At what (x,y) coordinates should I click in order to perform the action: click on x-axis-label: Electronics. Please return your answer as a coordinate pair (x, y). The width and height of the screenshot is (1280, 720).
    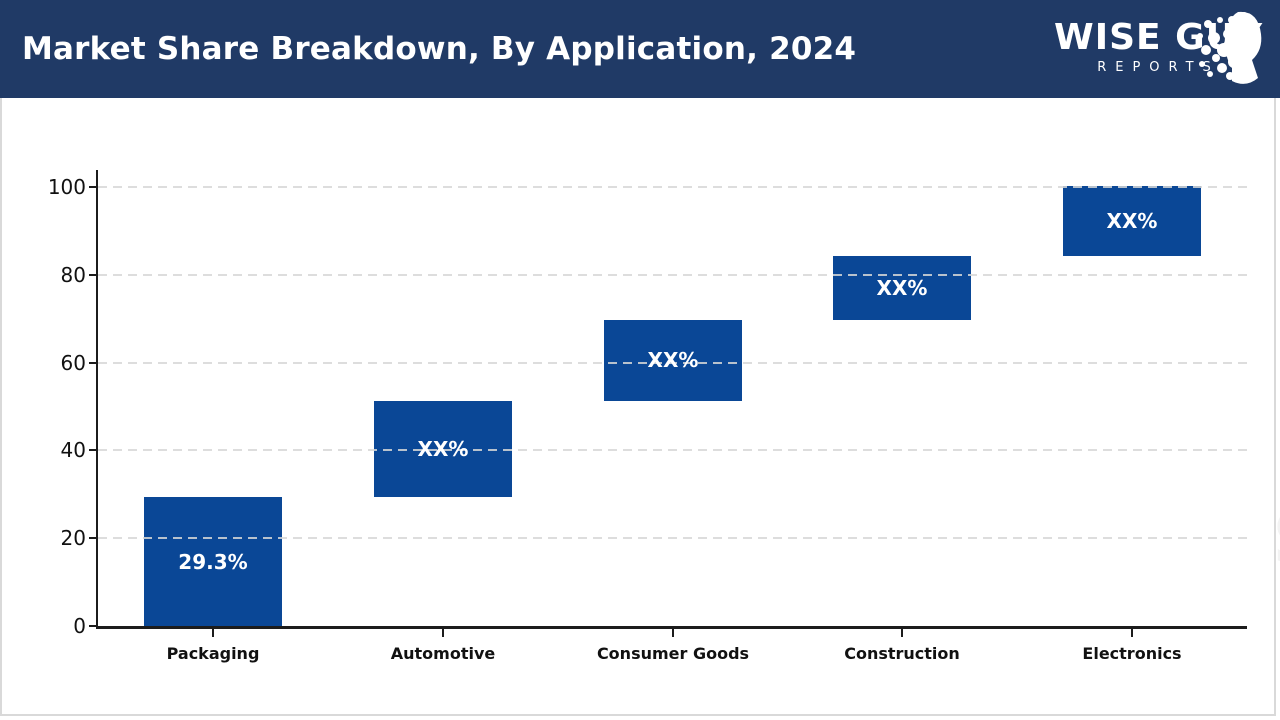
    Looking at the image, I should click on (1132, 653).